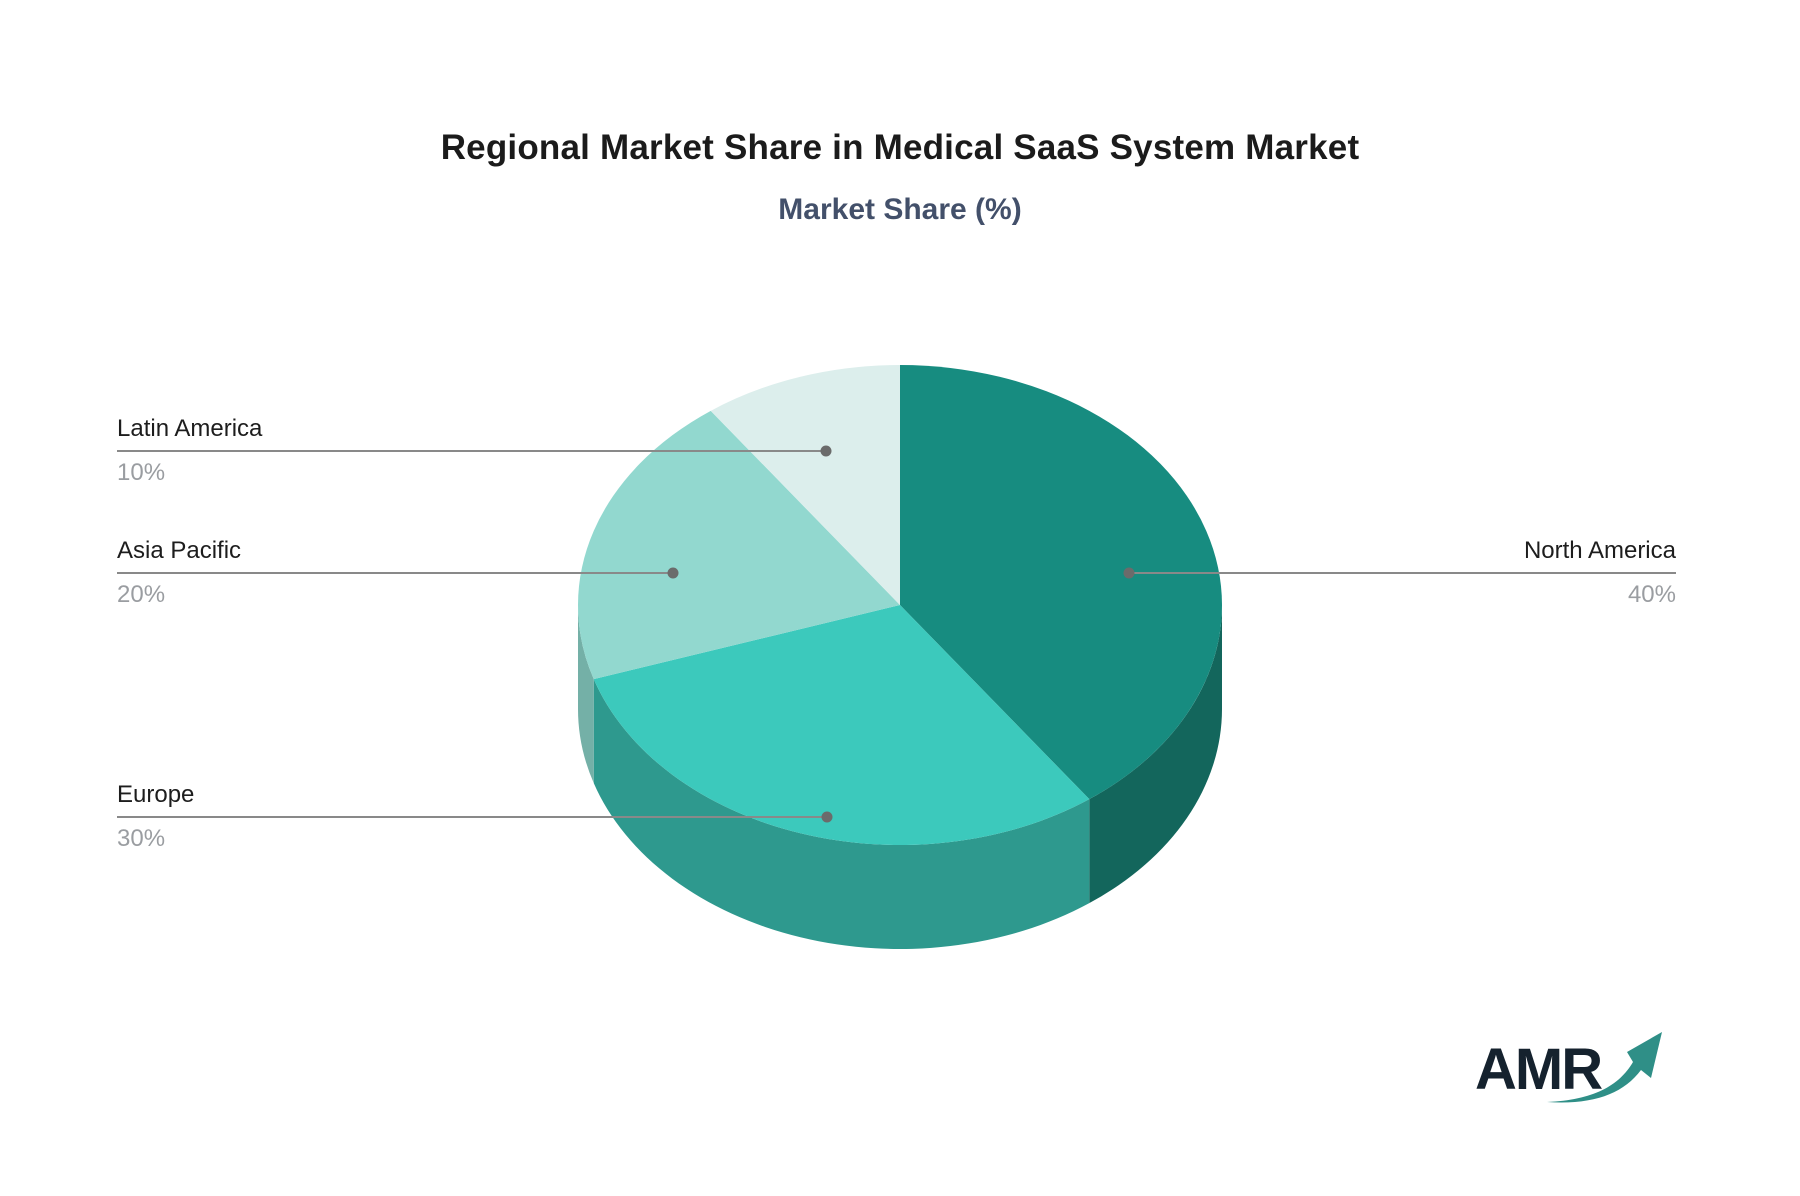 The width and height of the screenshot is (1800, 1196). I want to click on label-north-america-value: 40%, so click(1651, 594).